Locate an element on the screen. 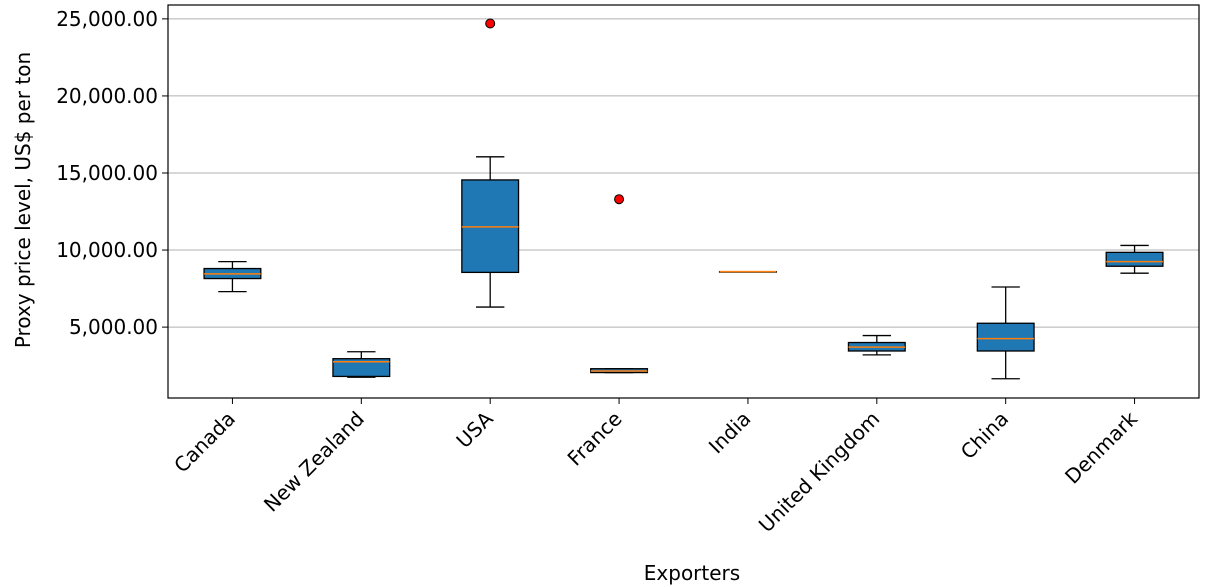  box-denmark is located at coordinates (1134, 259).